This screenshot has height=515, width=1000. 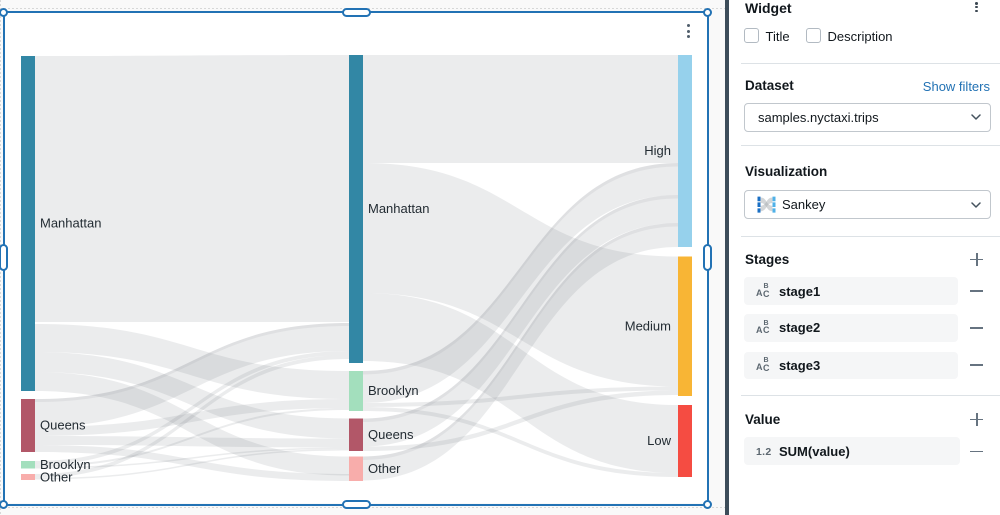 What do you see at coordinates (657, 150) in the screenshot?
I see `svg-text: High` at bounding box center [657, 150].